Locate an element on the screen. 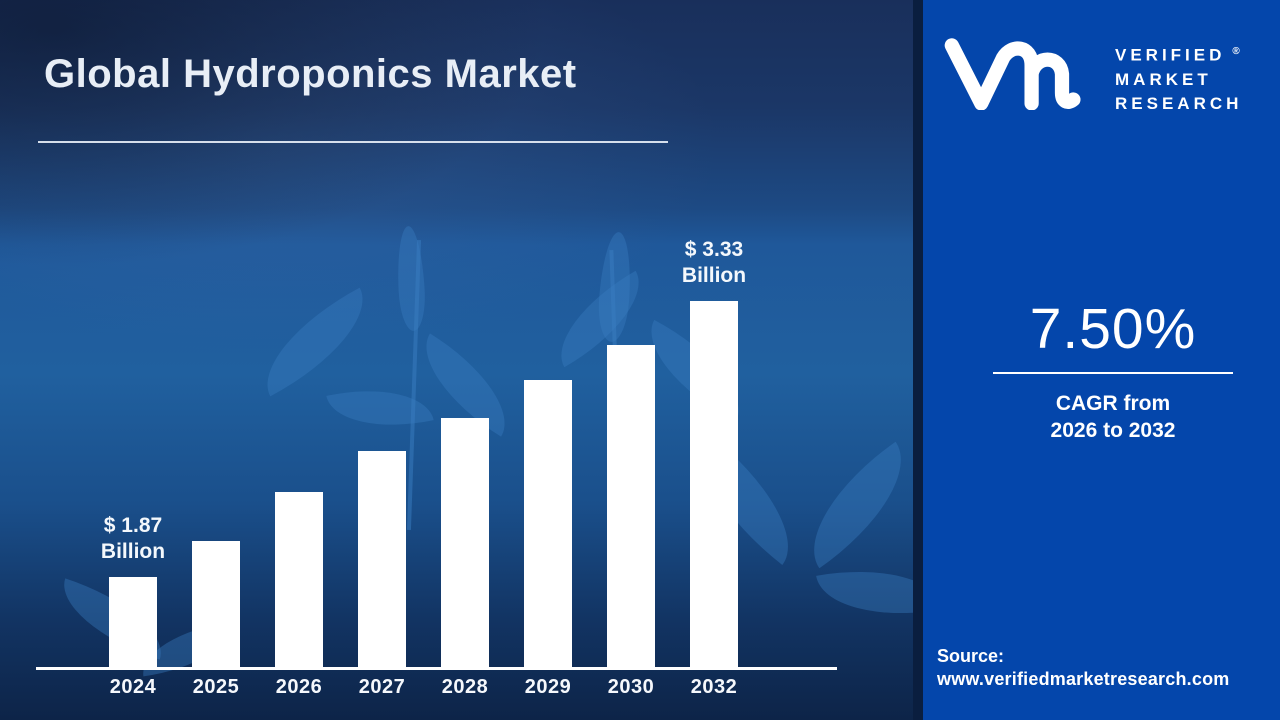 The height and width of the screenshot is (720, 1280). vmr-logo-mark-icon is located at coordinates (1012, 74).